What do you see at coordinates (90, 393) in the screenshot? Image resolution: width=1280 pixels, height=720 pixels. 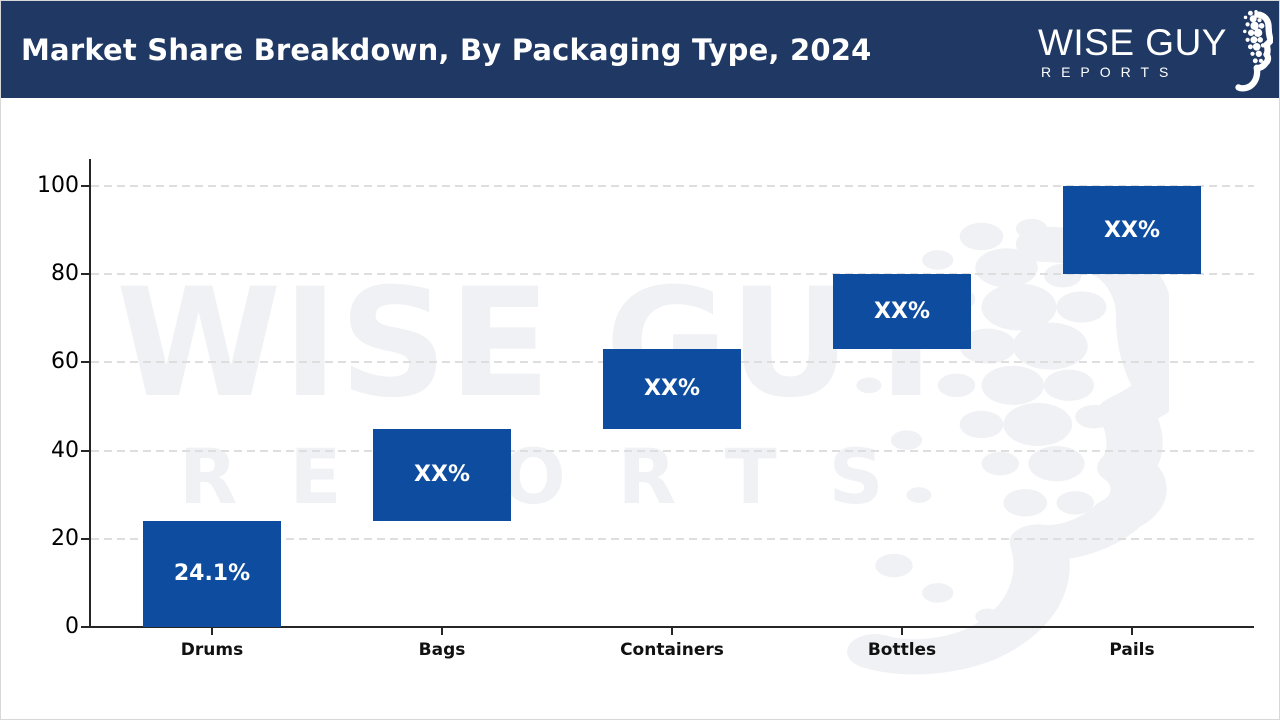 I see `y-axis-line` at bounding box center [90, 393].